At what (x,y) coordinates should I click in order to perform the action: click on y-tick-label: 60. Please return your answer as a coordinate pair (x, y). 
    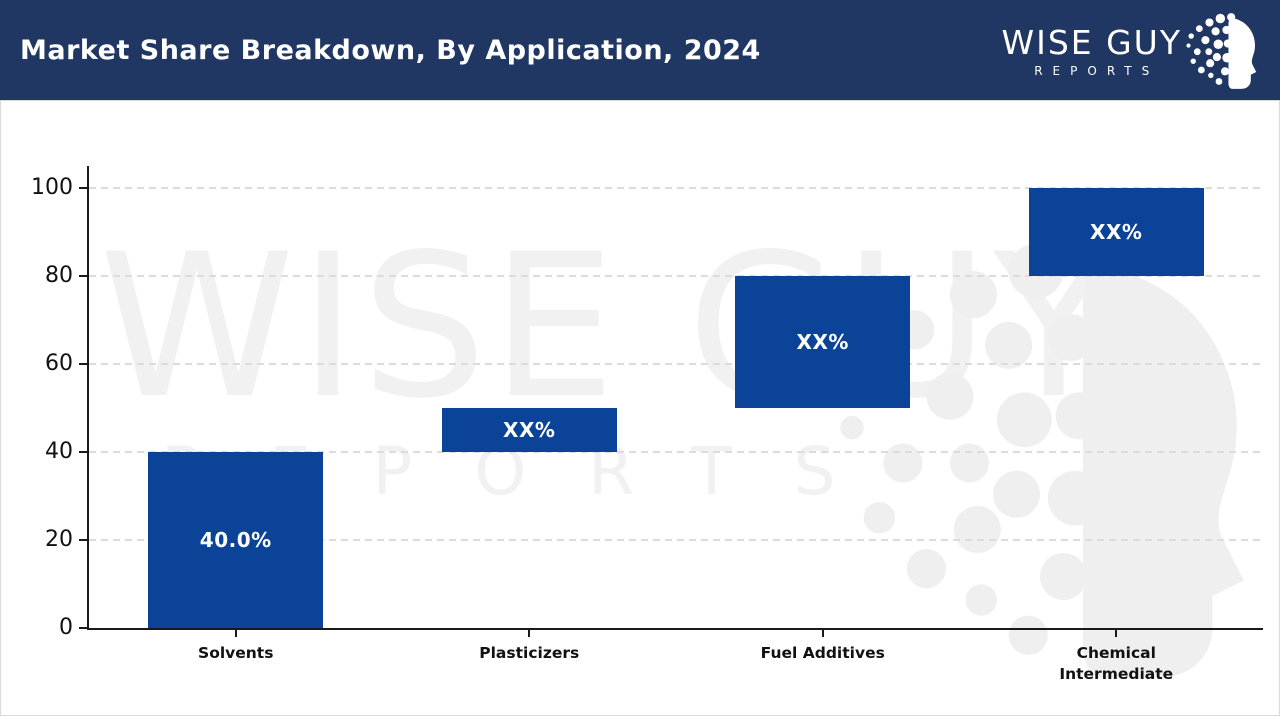
    Looking at the image, I should click on (59, 363).